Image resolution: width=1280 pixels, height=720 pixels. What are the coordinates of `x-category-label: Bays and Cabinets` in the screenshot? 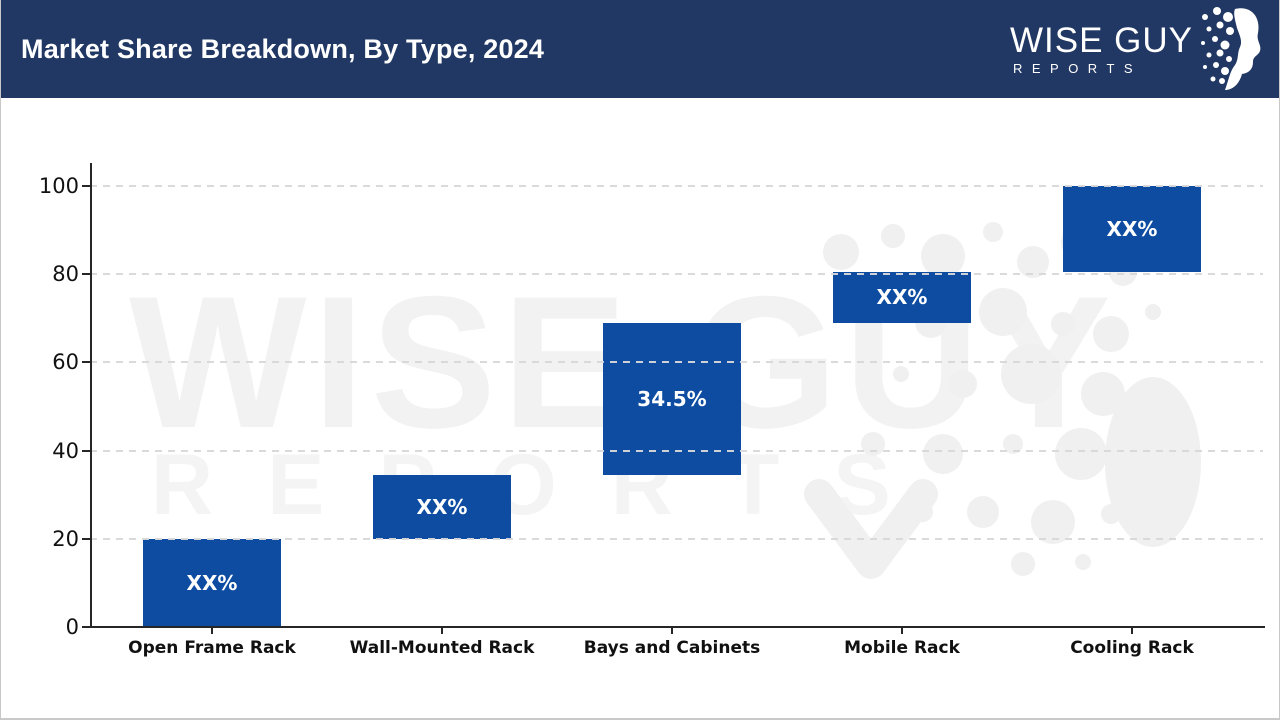 It's located at (672, 648).